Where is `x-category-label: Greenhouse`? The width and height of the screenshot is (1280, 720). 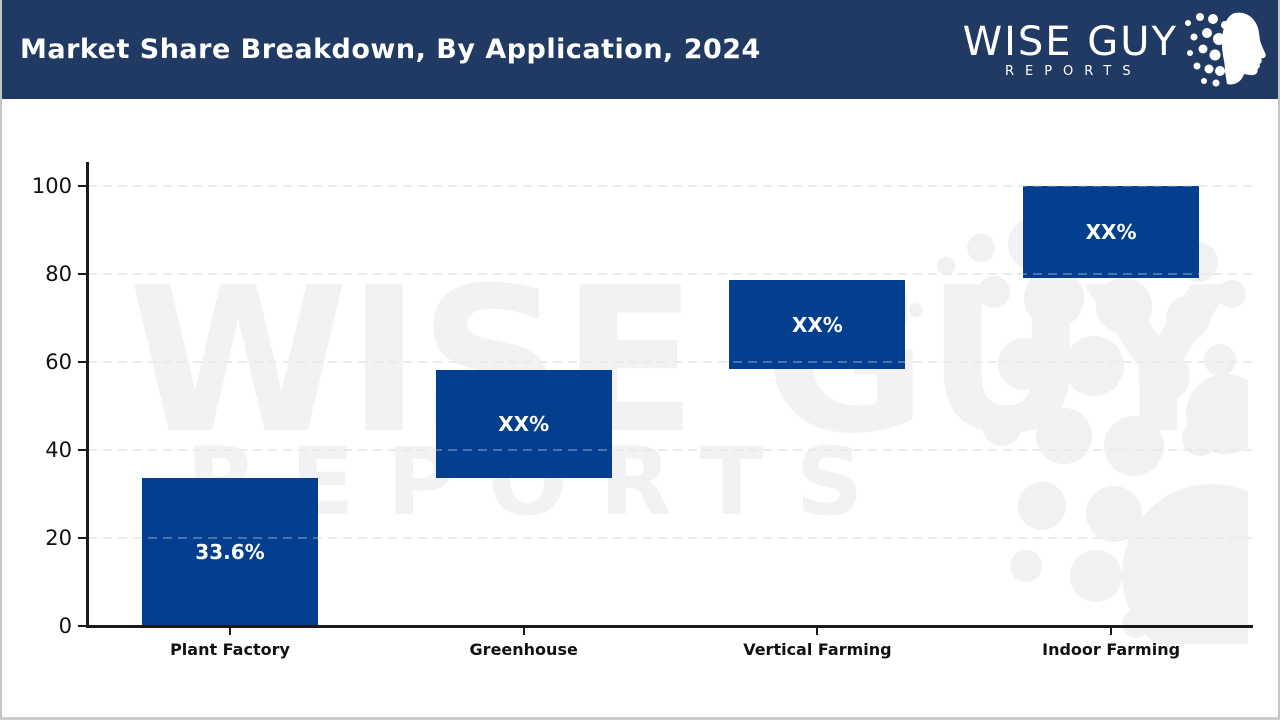 x-category-label: Greenhouse is located at coordinates (523, 649).